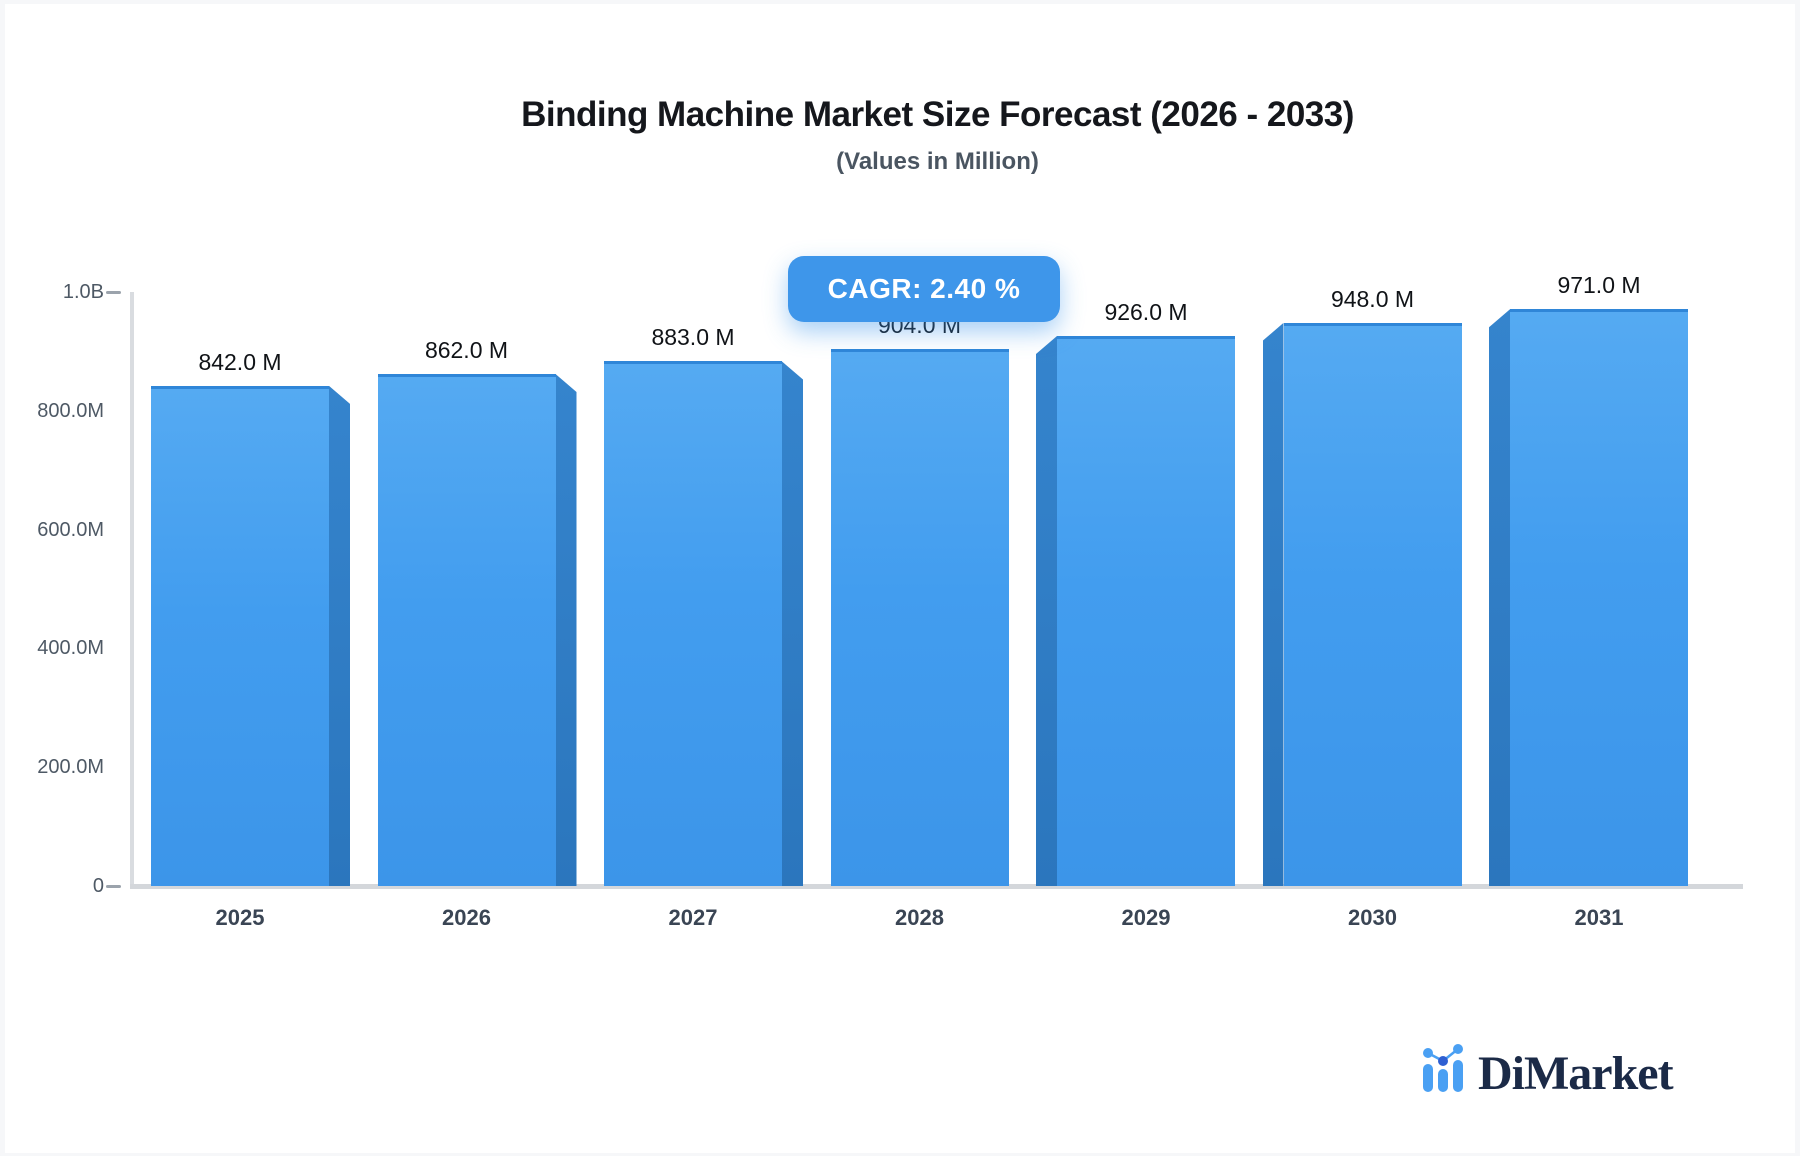 The height and width of the screenshot is (1156, 1800). I want to click on dimarket-logo-icon, so click(1443, 1068).